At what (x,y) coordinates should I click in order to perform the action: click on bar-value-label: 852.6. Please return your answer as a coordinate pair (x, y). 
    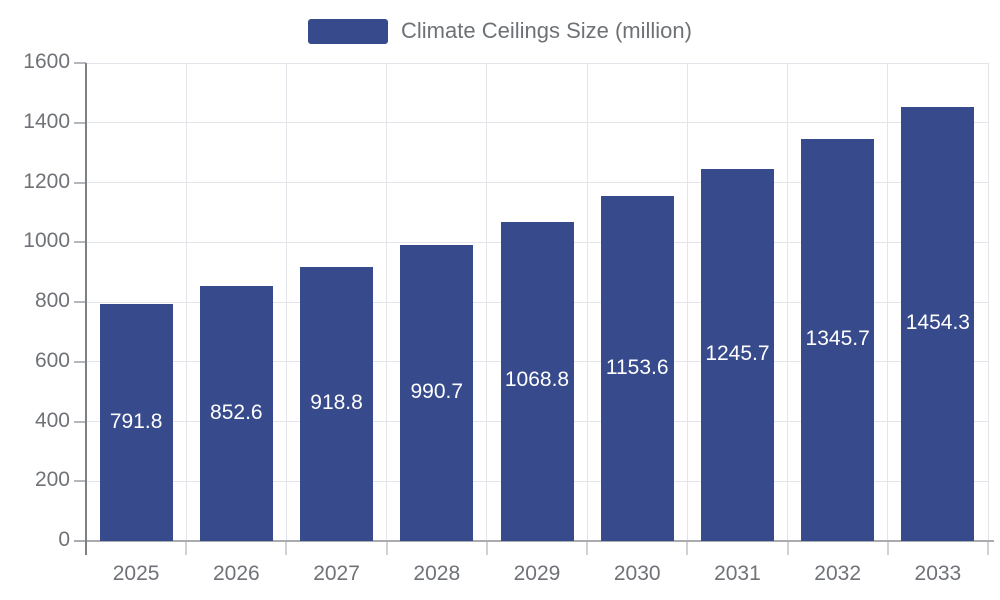
    Looking at the image, I should click on (236, 412).